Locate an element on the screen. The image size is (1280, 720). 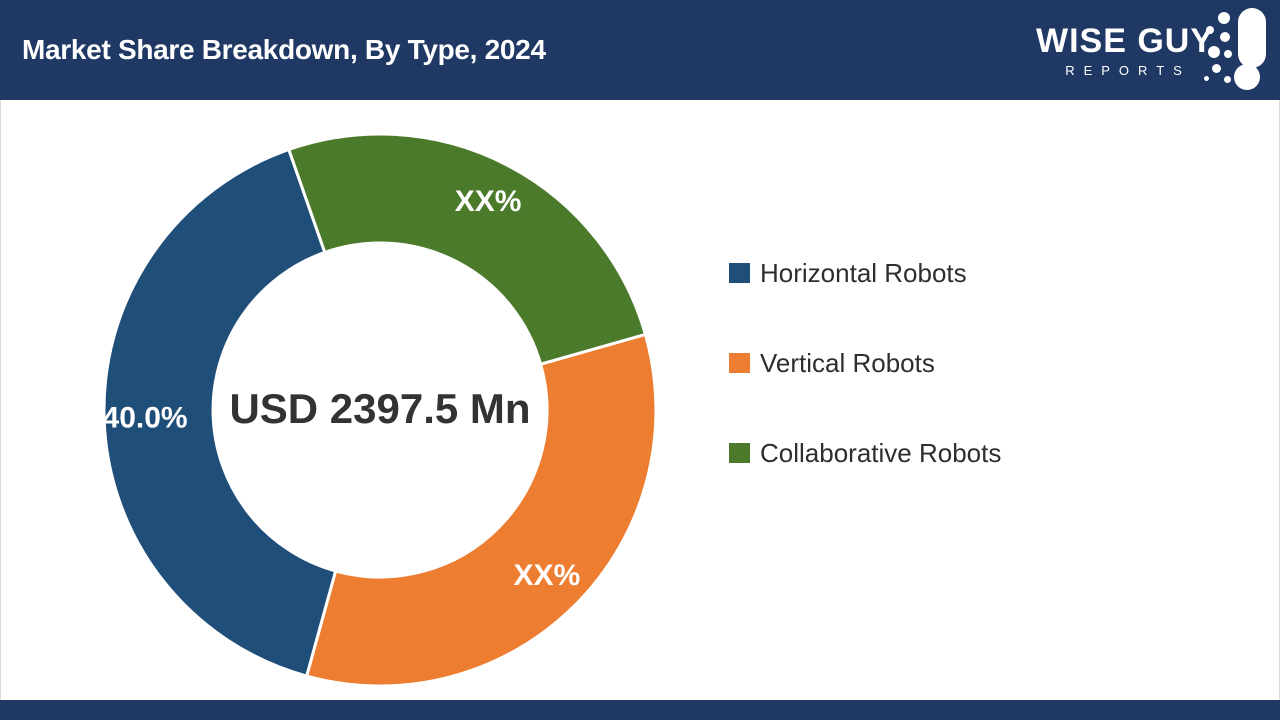
donut-segment-collaborative-robots is located at coordinates (467, 249).